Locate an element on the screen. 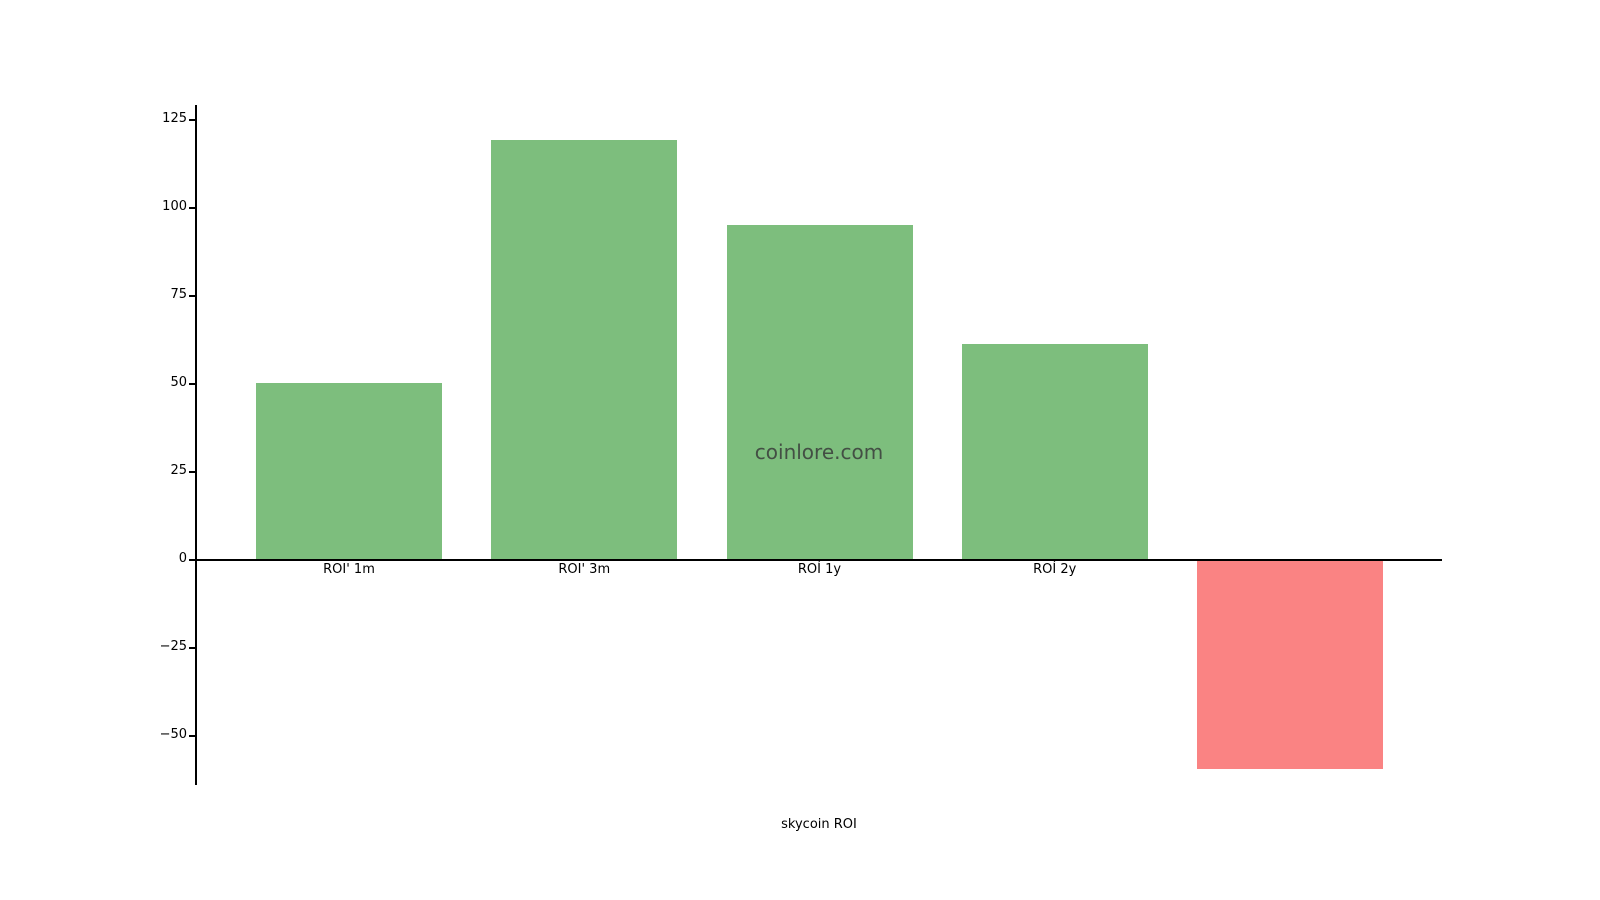 Image resolution: width=1600 pixels, height=900 pixels. y-tick-label: 75 is located at coordinates (178, 294).